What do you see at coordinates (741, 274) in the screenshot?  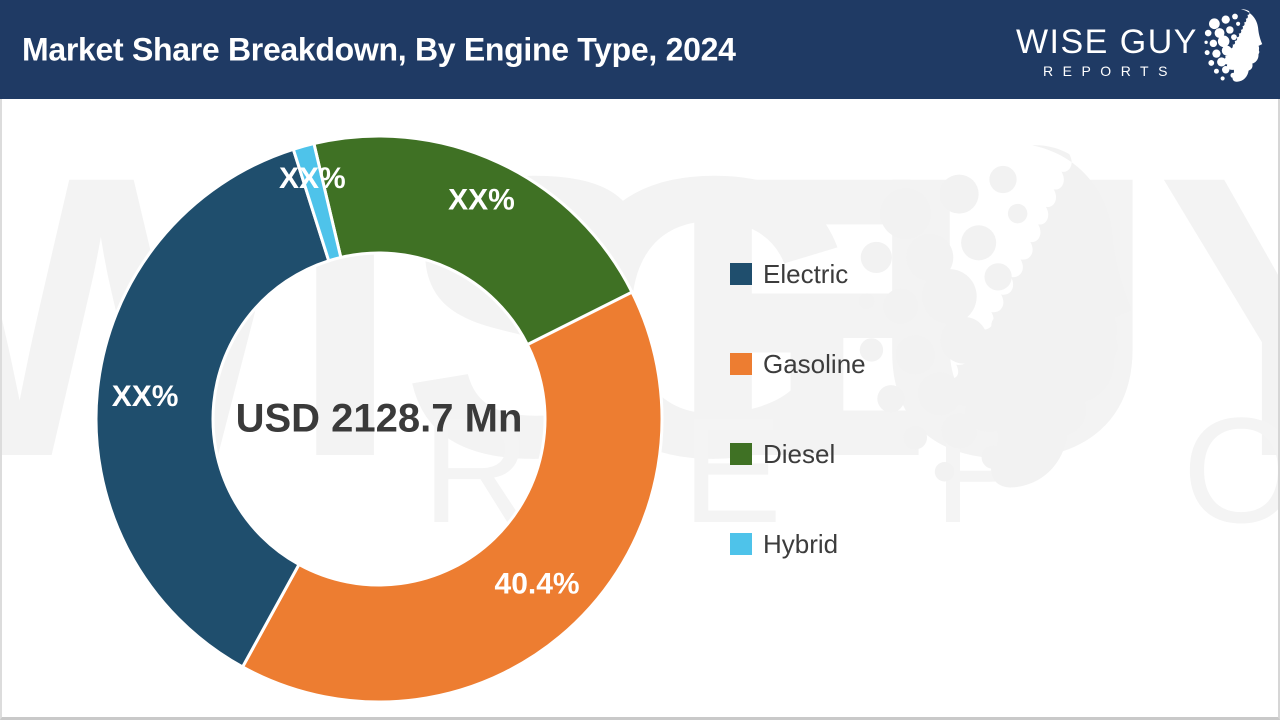 I see `legend-swatch-electric` at bounding box center [741, 274].